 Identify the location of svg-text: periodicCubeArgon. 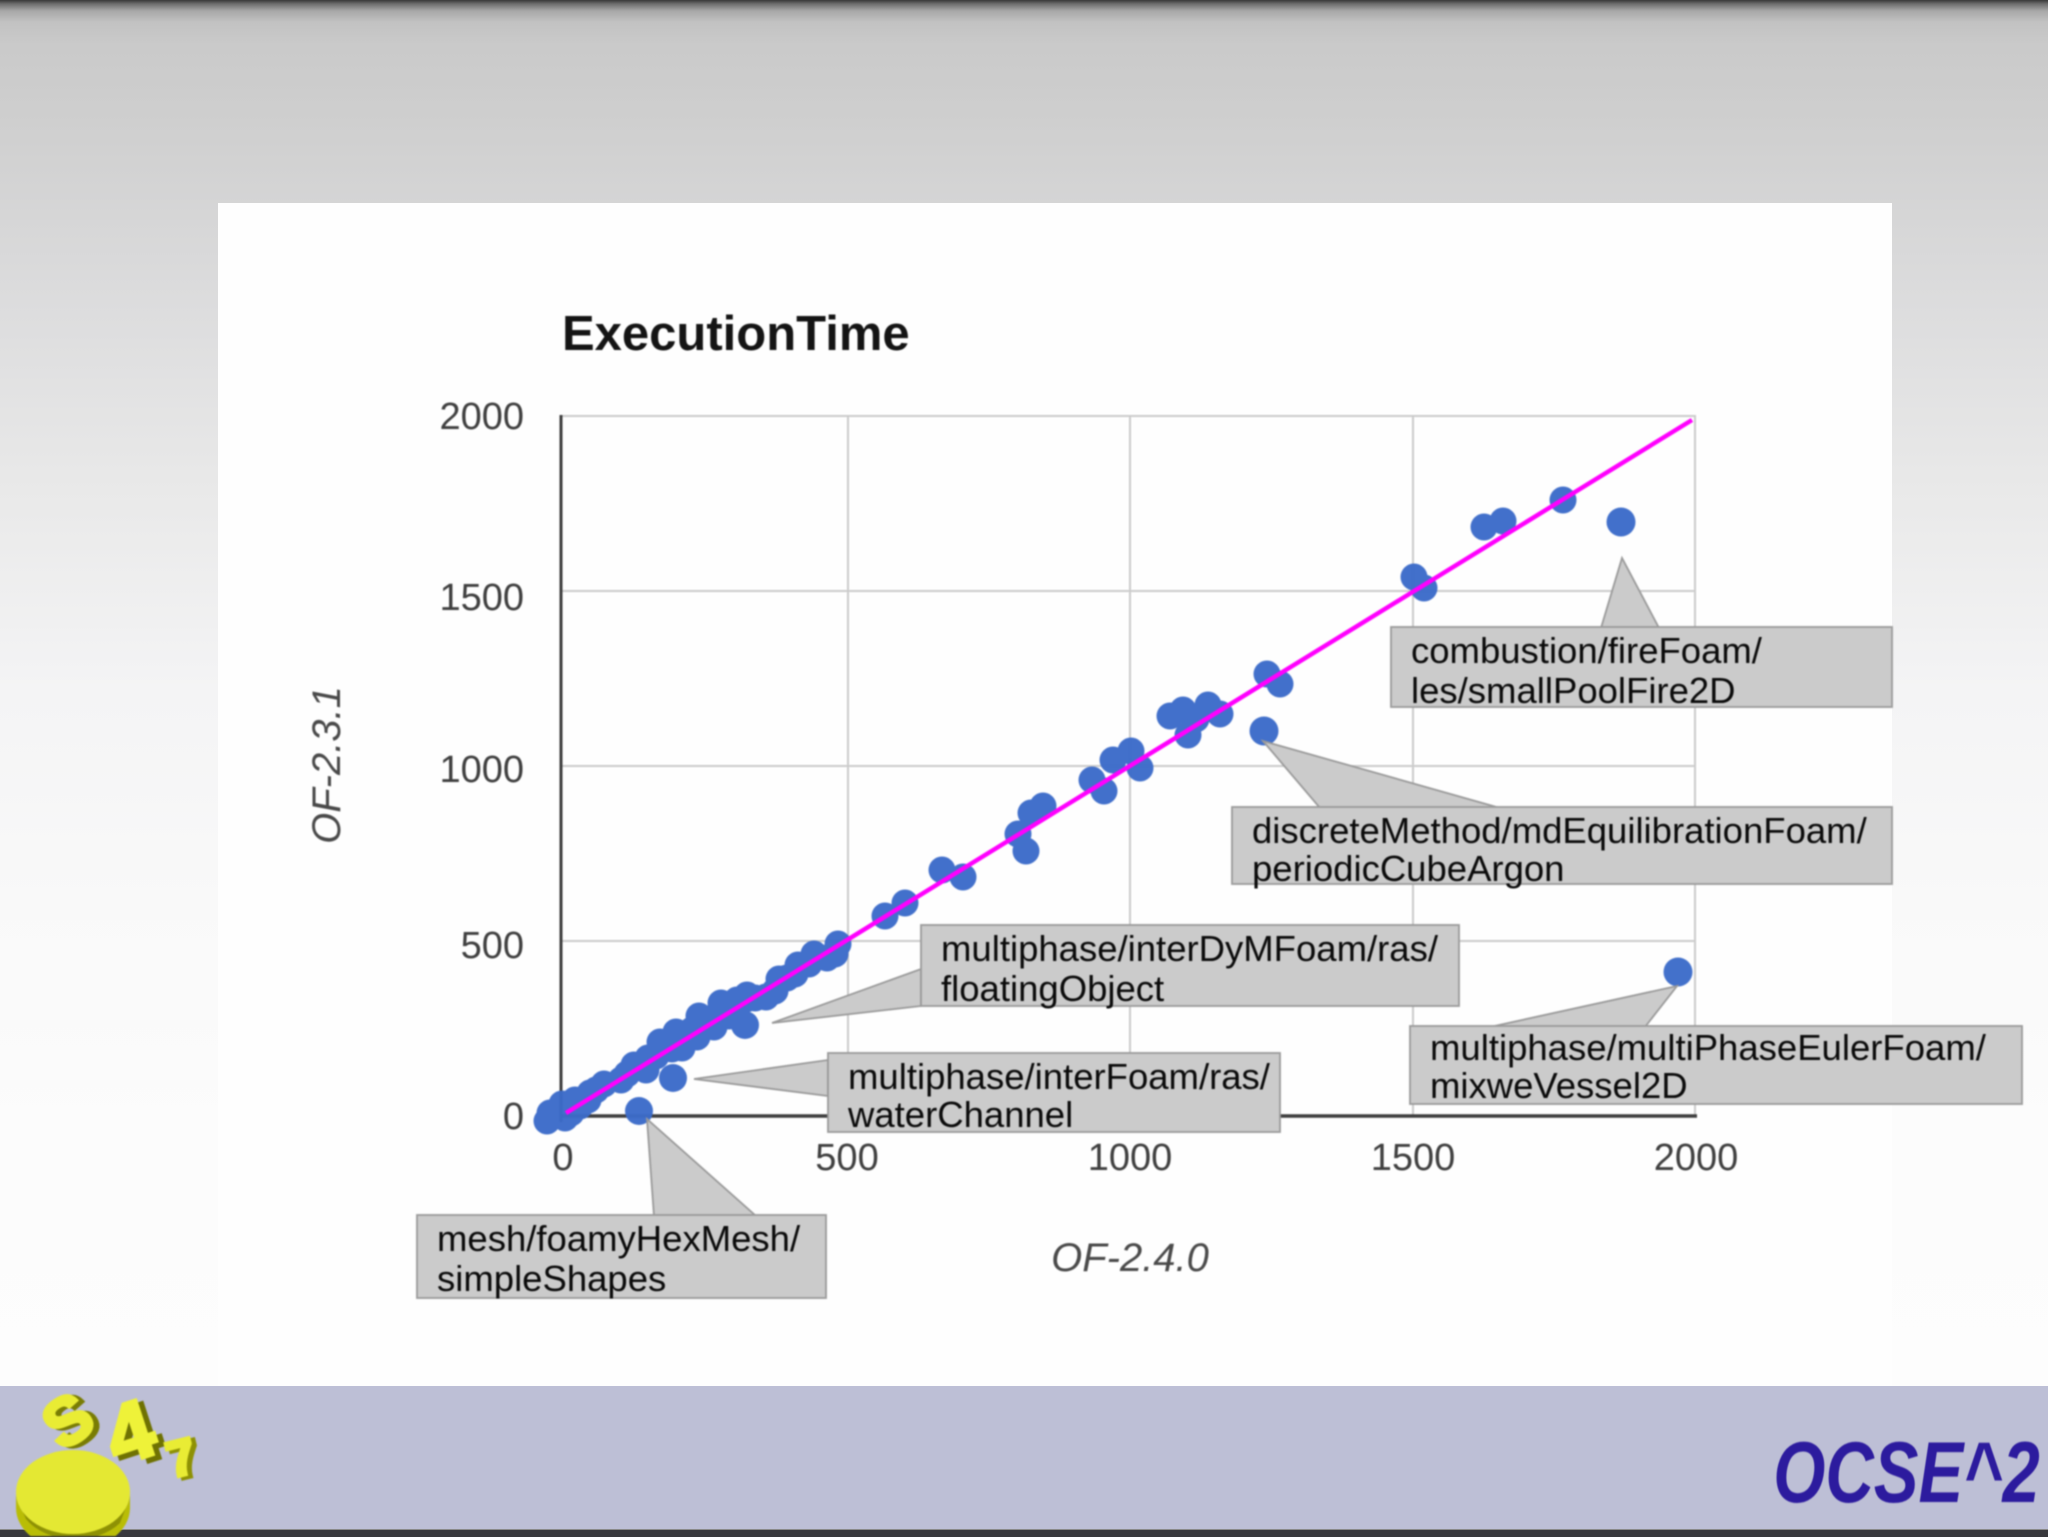
(1408, 868).